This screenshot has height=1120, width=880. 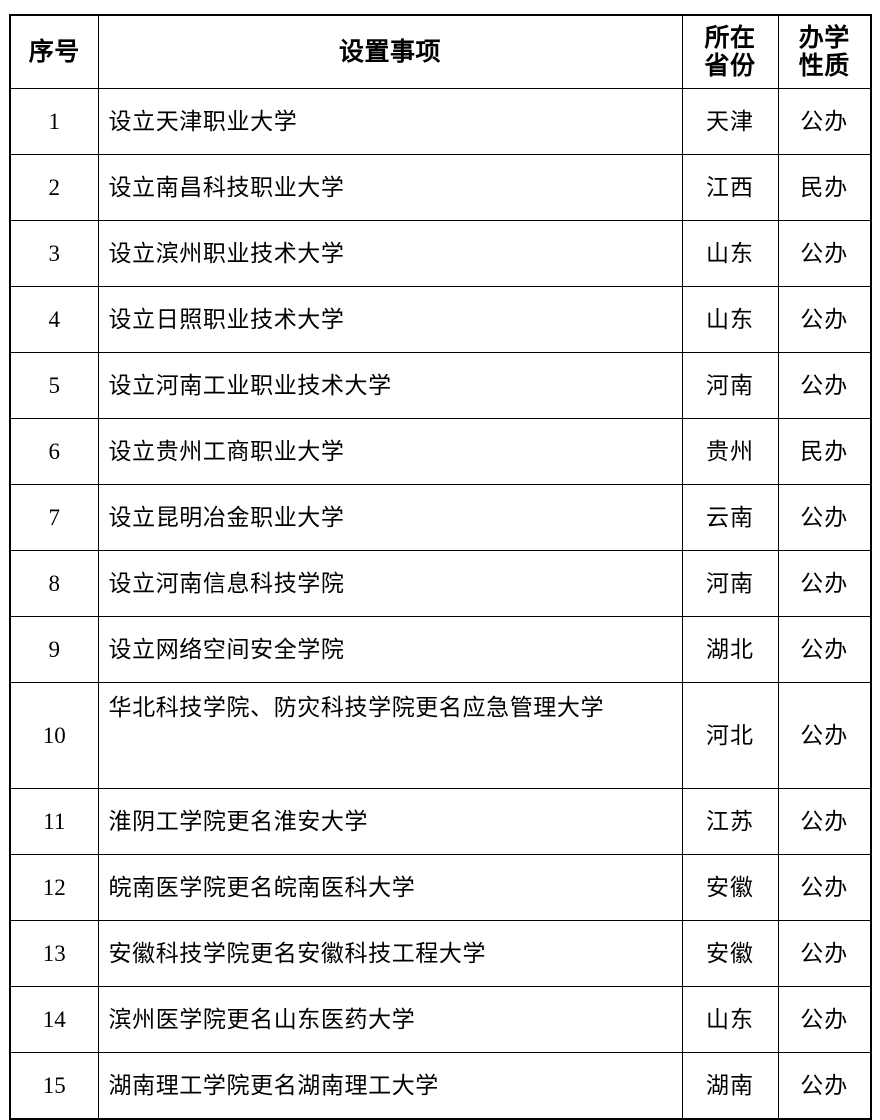 What do you see at coordinates (390, 649) in the screenshot?
I see `cell-matter: 设立网络空间安全学院` at bounding box center [390, 649].